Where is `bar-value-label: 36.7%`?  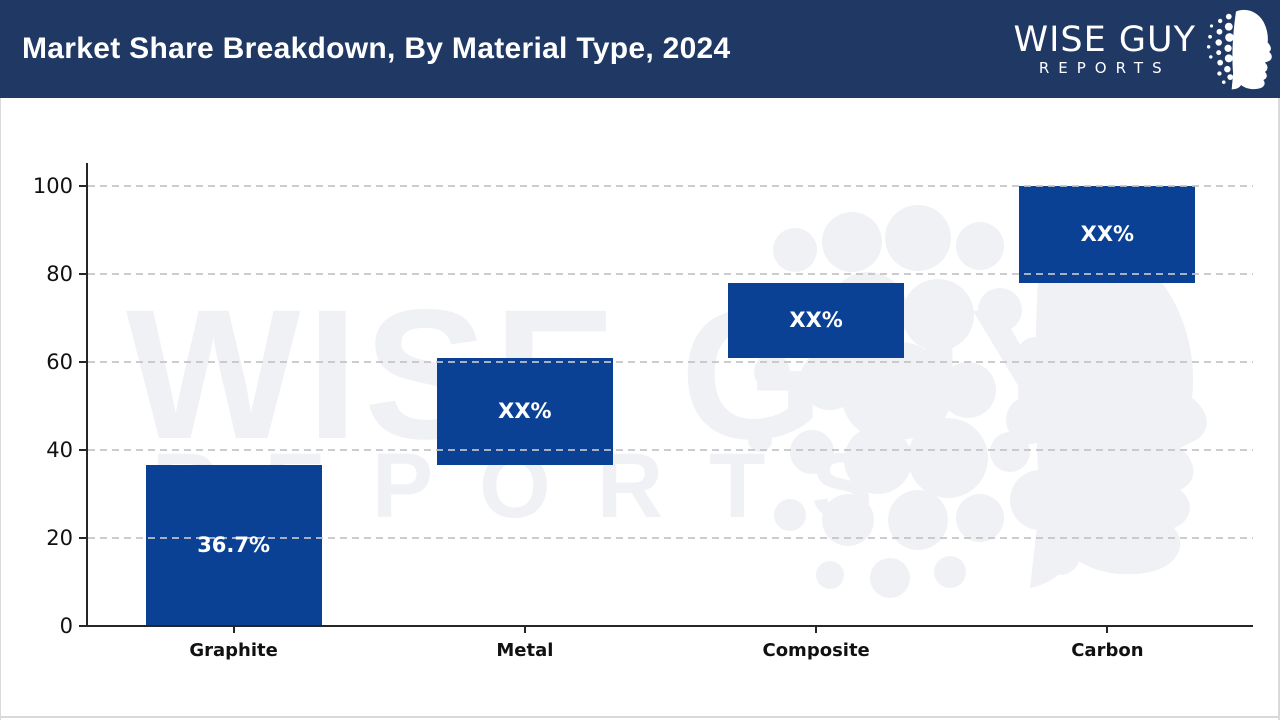 bar-value-label: 36.7% is located at coordinates (234, 545).